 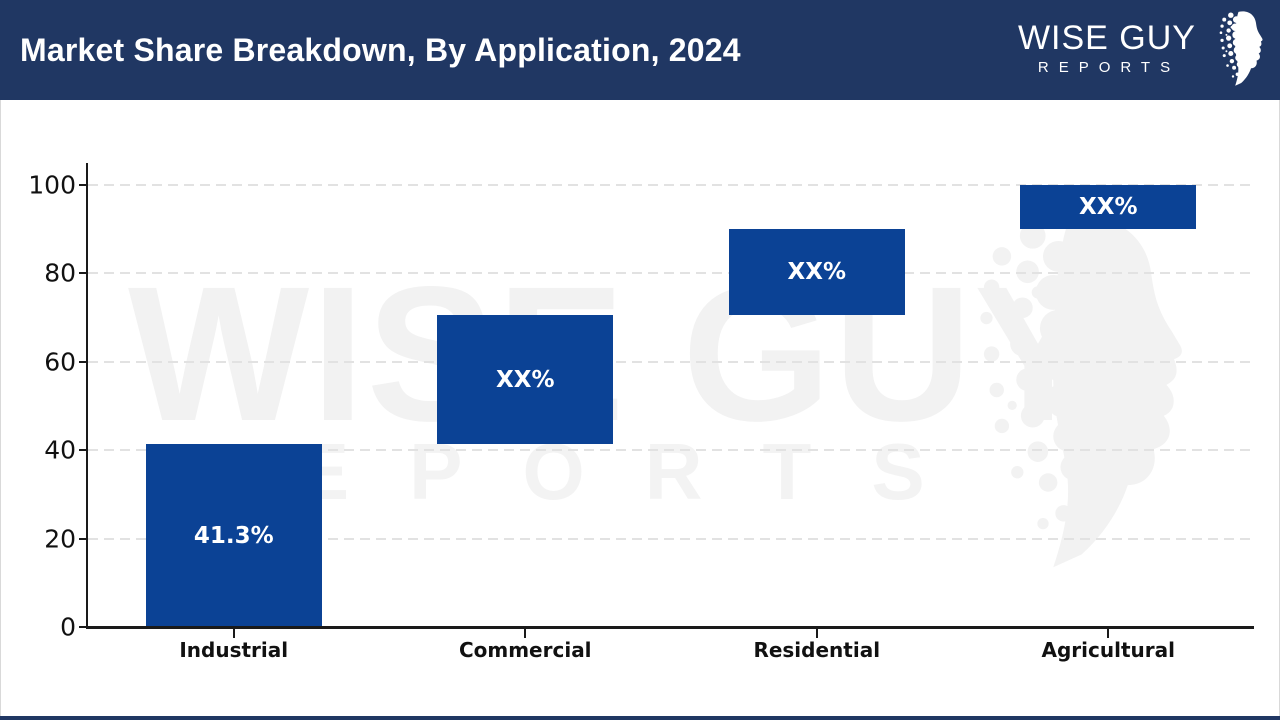 I want to click on brand-wordmark: WISE GUY, so click(x=1106, y=38).